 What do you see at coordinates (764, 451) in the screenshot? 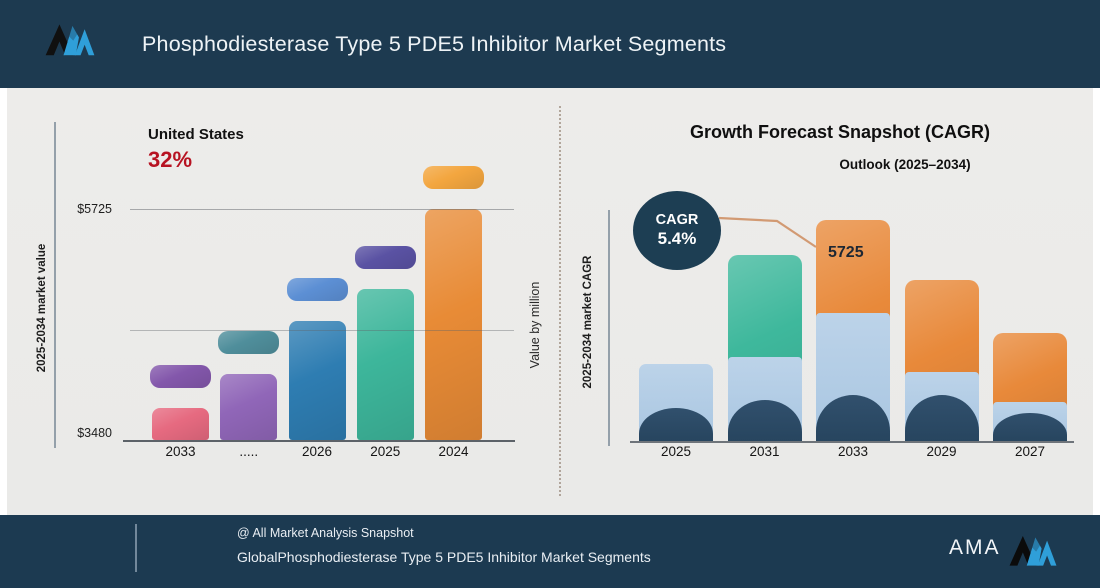
I see `right-xlabel-2031: 2031` at bounding box center [764, 451].